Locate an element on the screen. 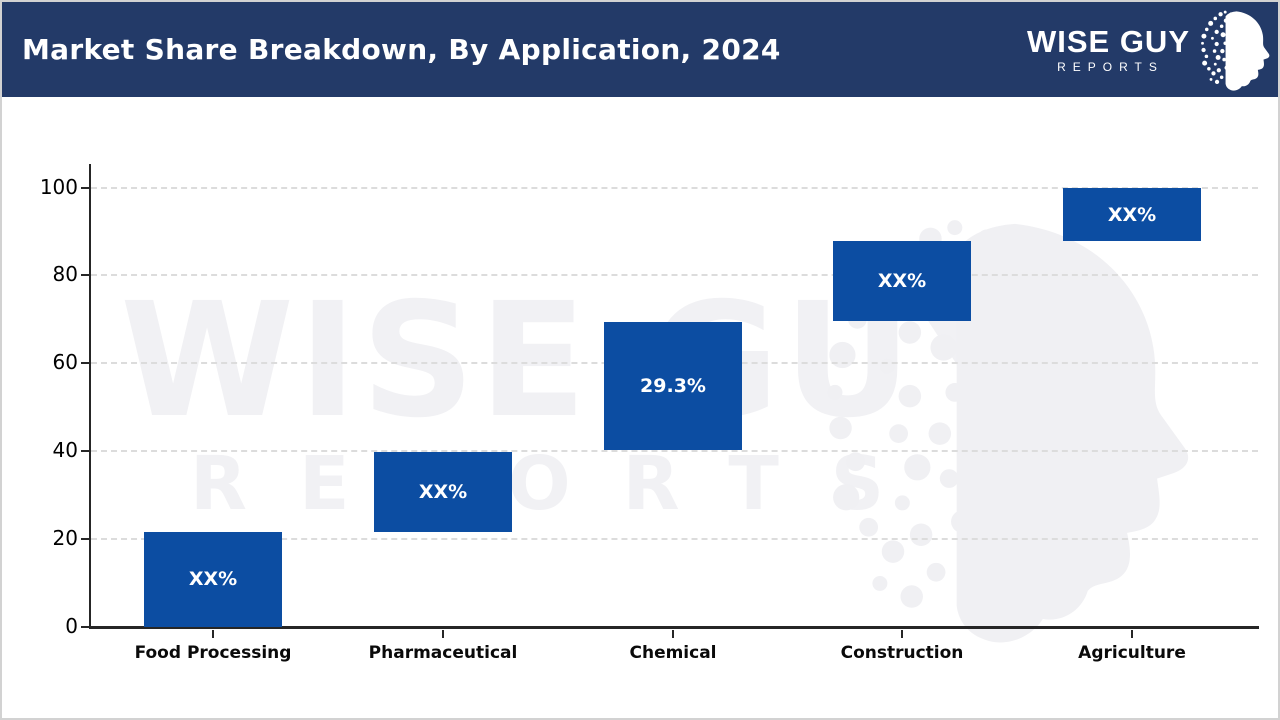 The height and width of the screenshot is (720, 1280). bar-construction: XX% is located at coordinates (902, 281).